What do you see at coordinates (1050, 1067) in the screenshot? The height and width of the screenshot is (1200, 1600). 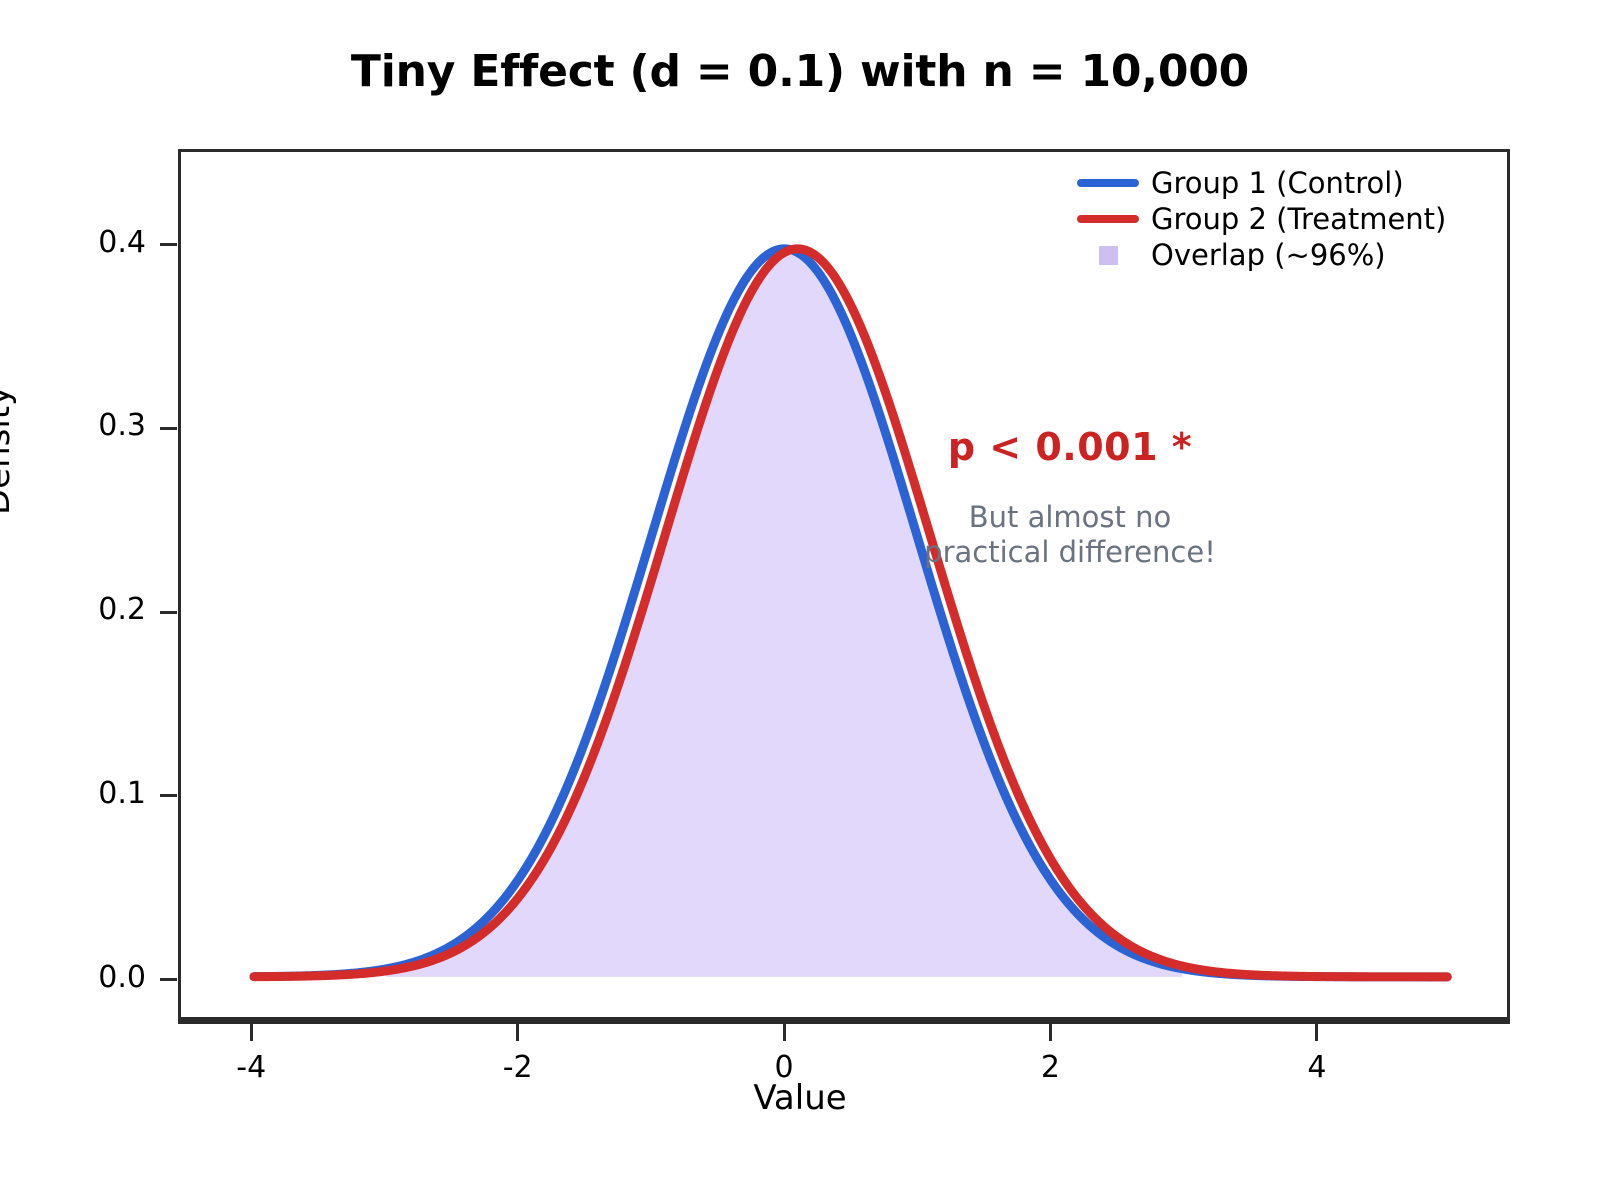 I see `x-tick-label: 2` at bounding box center [1050, 1067].